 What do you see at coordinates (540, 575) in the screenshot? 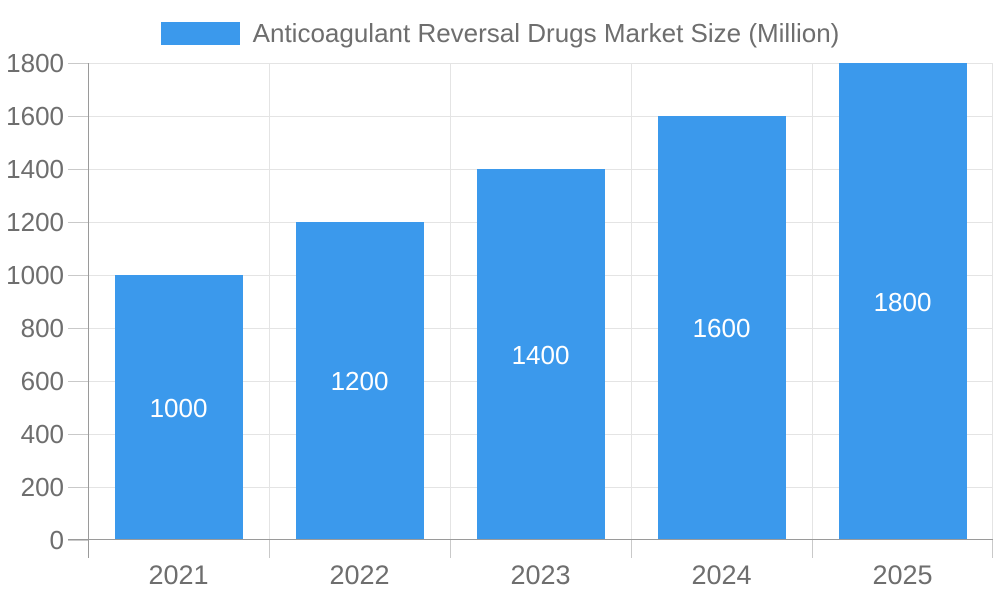
I see `x-axis-category-label: 2023` at bounding box center [540, 575].